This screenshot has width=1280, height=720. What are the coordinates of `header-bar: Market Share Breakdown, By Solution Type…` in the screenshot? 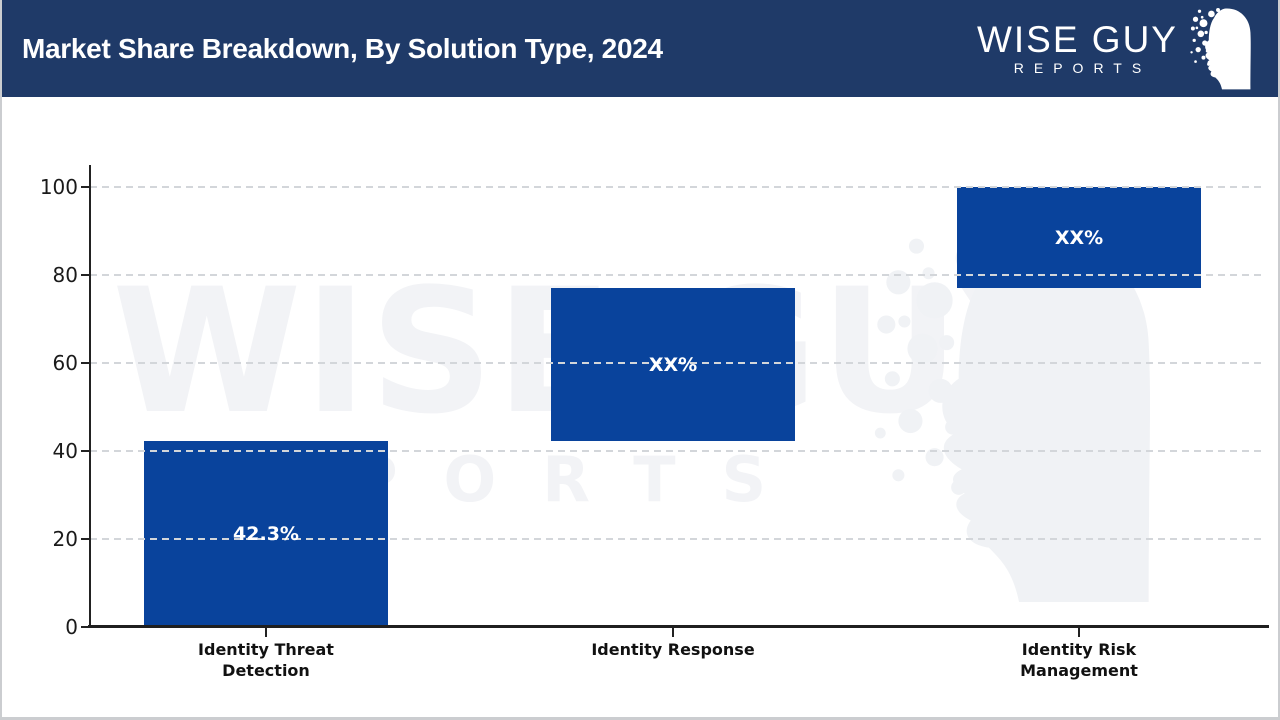 It's located at (640, 48).